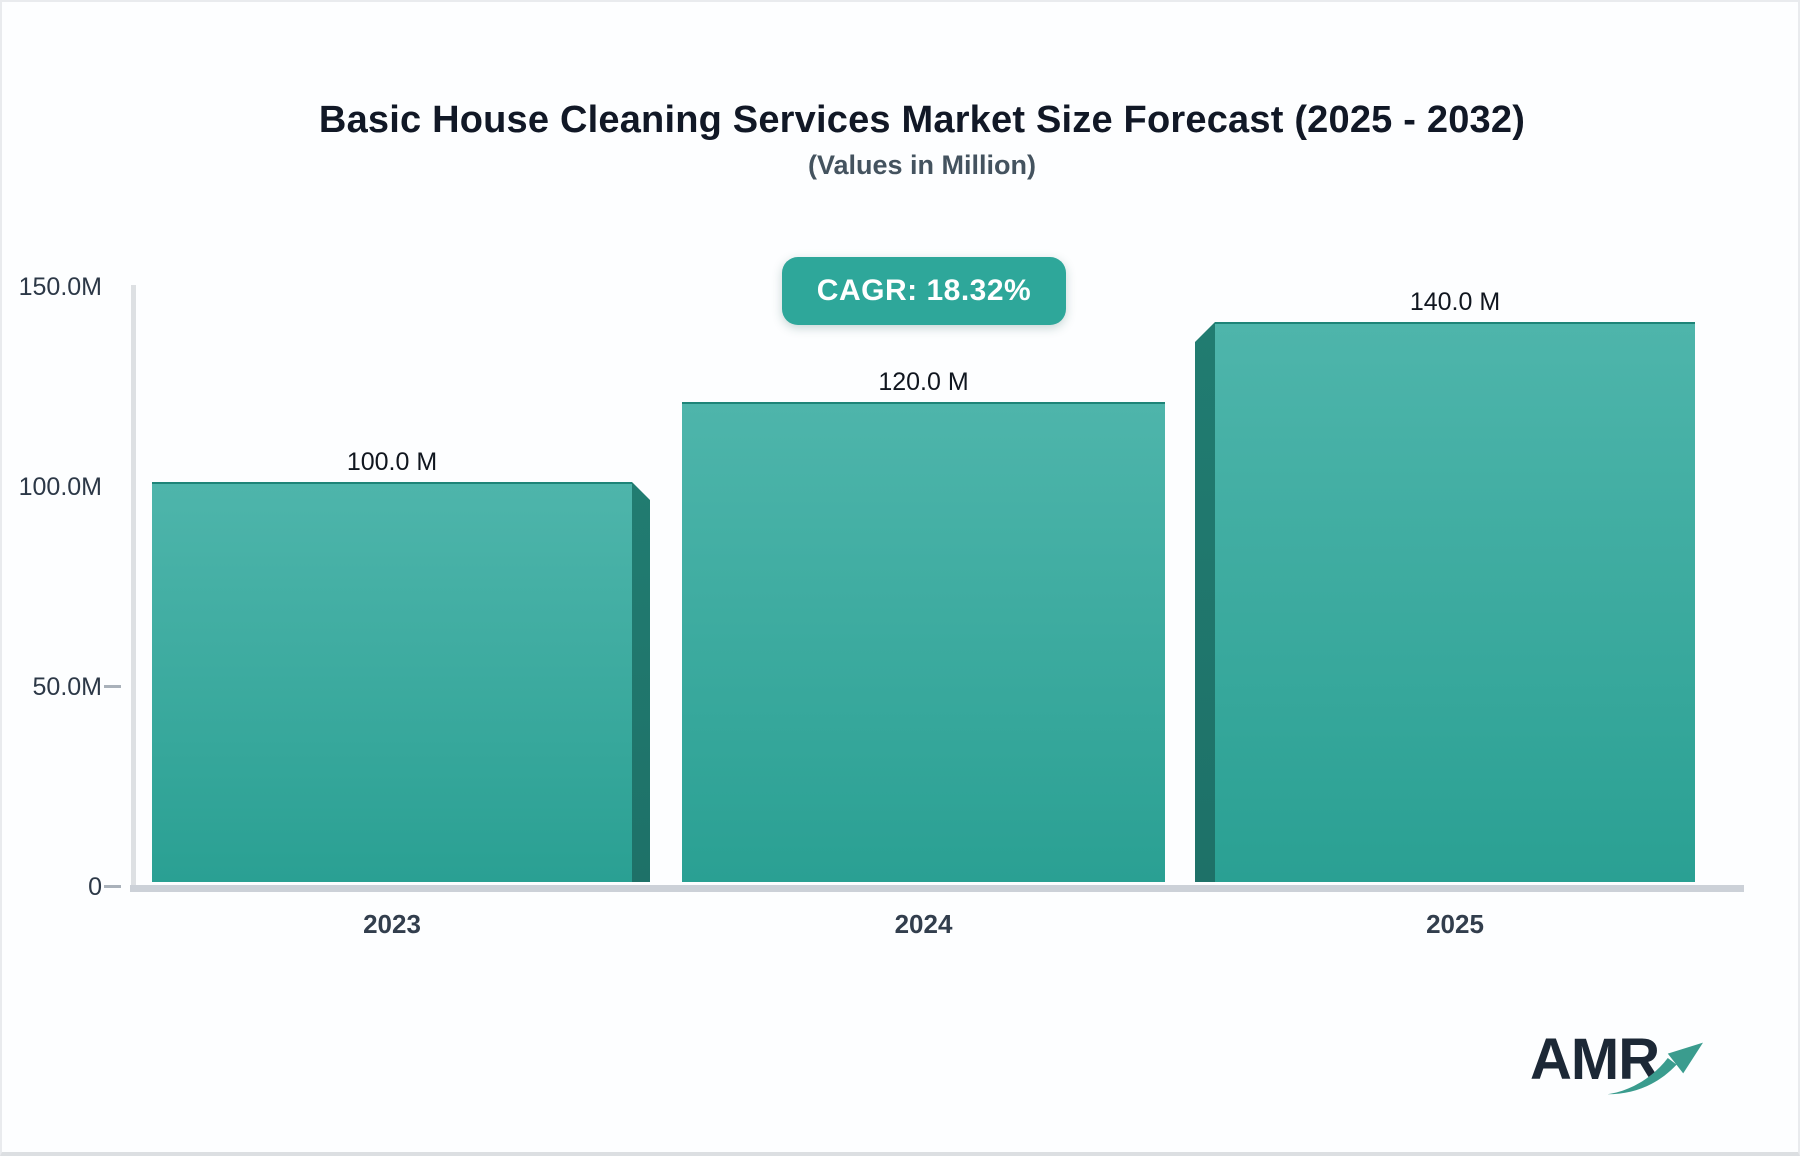  I want to click on x-axis-baseline, so click(937, 888).